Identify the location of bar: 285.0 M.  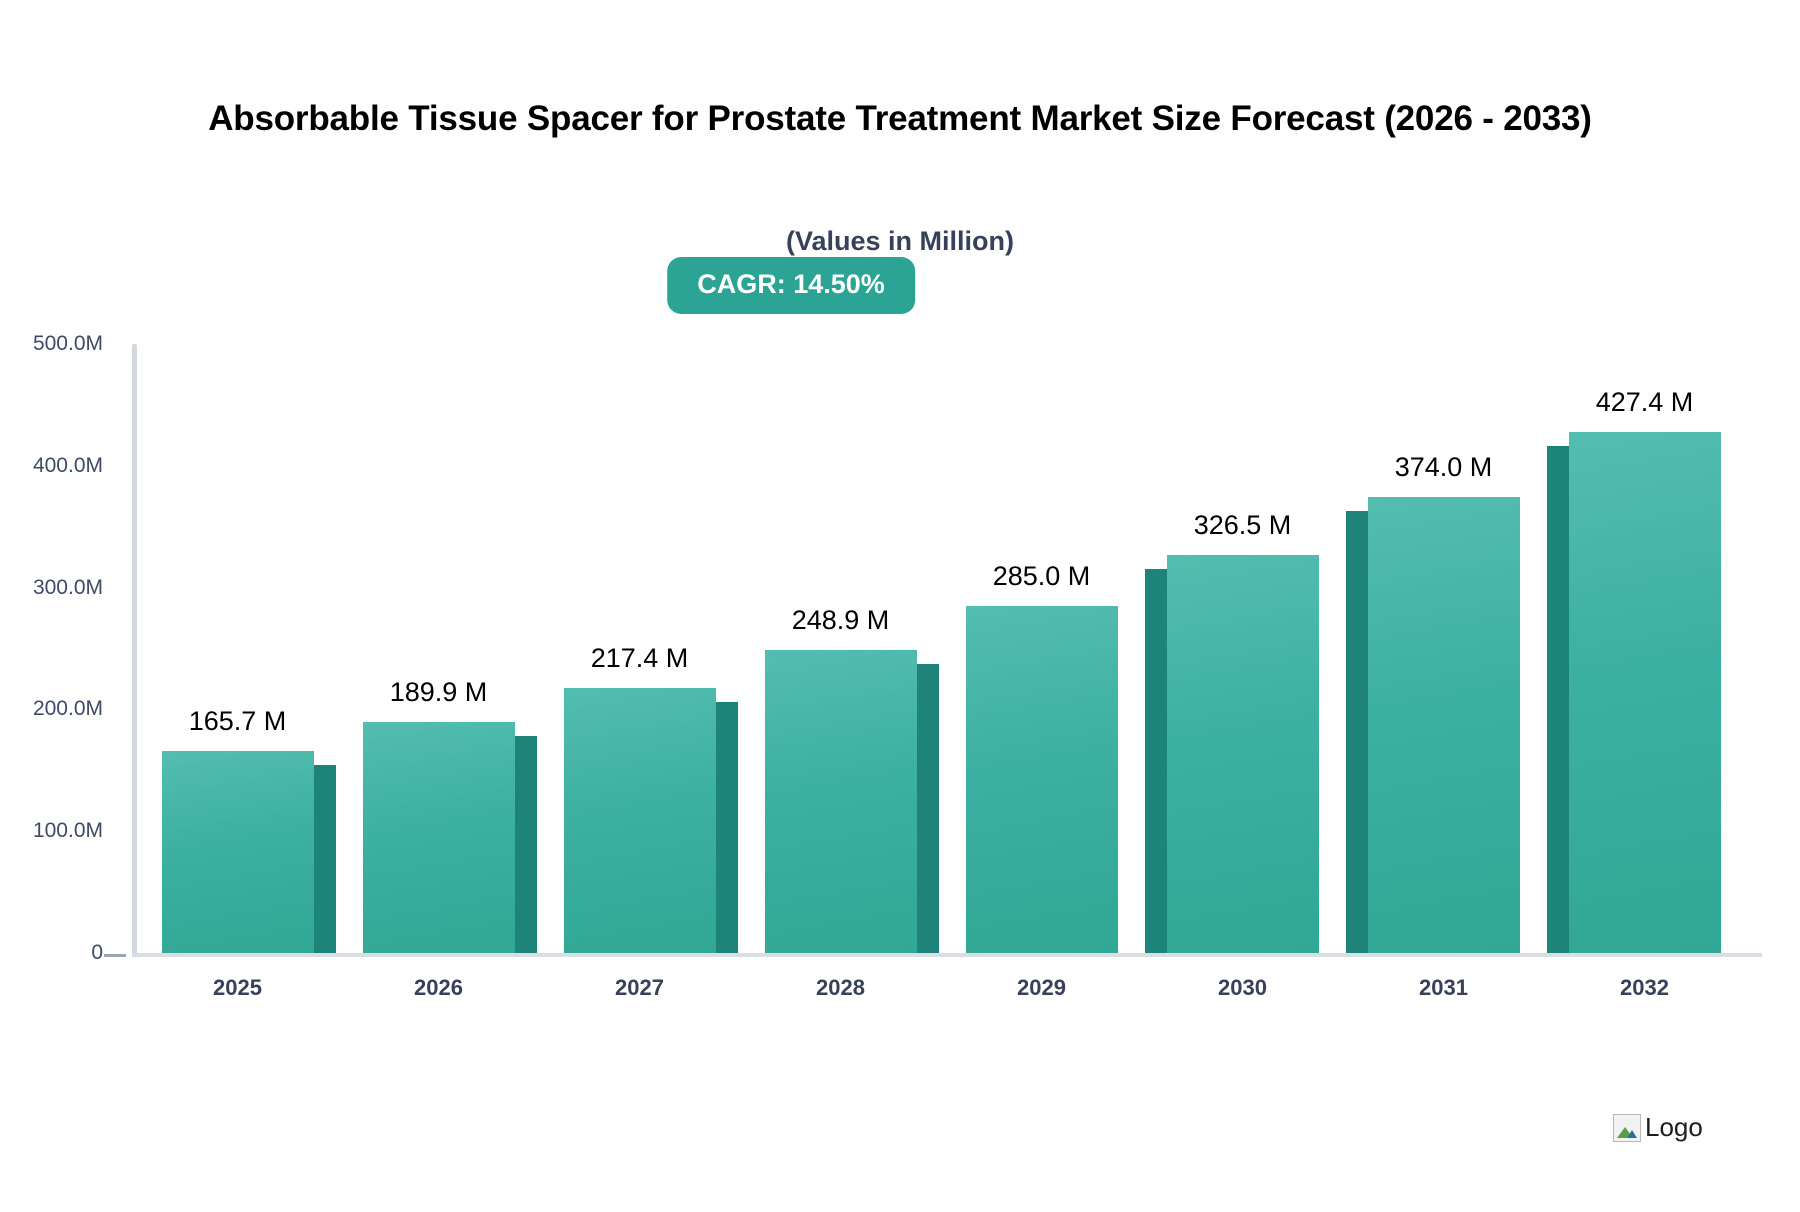
(1041, 757).